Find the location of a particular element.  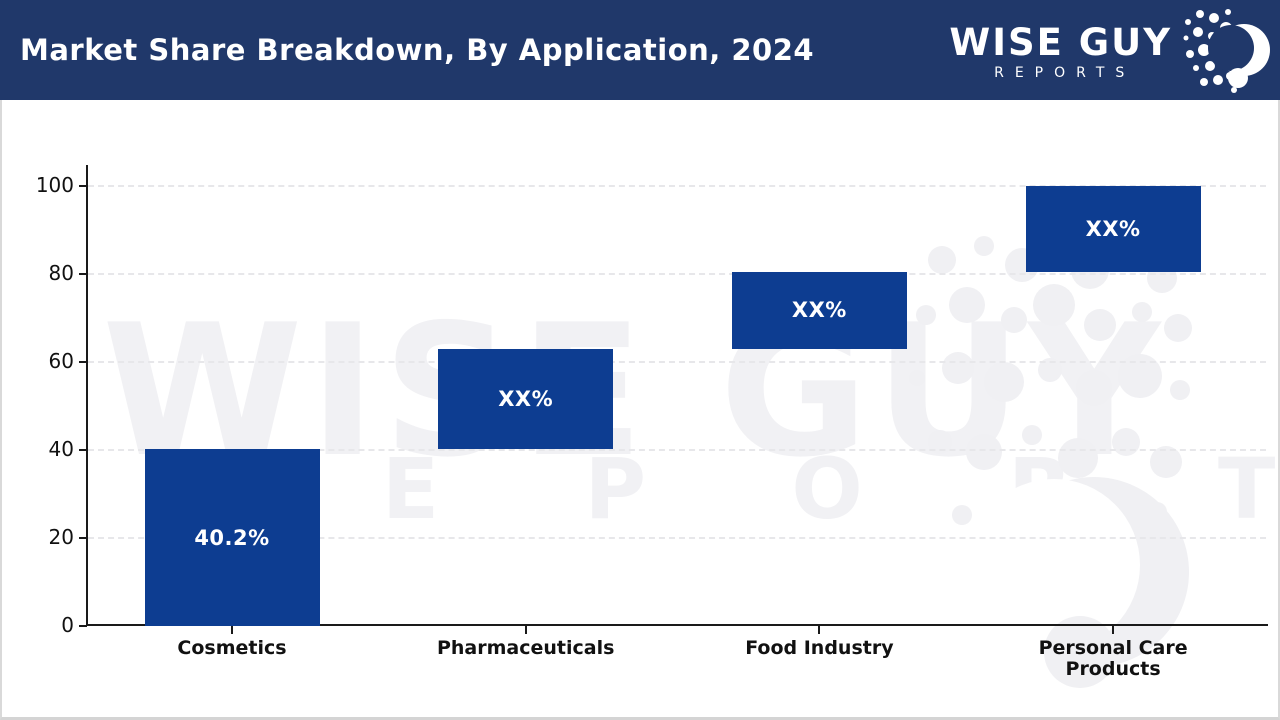

logo-head-dots-icon is located at coordinates (1226, 51).